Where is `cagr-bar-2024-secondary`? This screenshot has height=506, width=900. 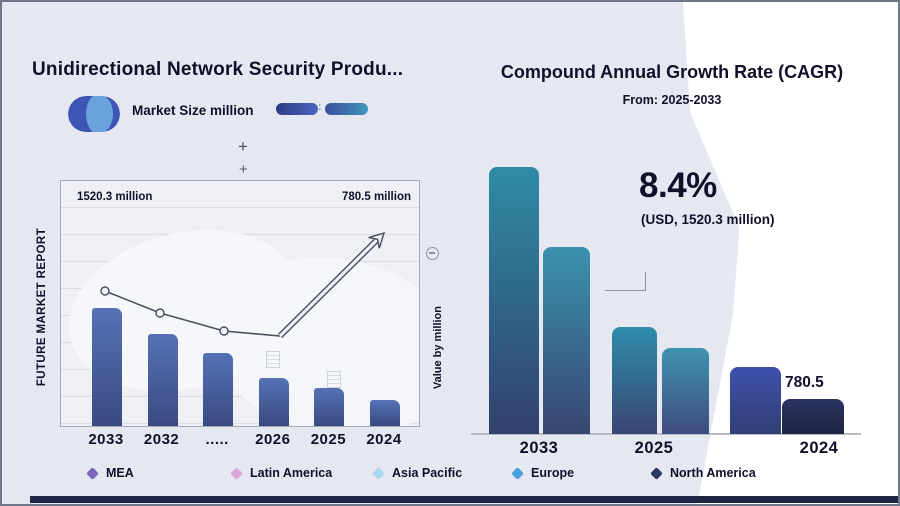
cagr-bar-2024-secondary is located at coordinates (813, 416).